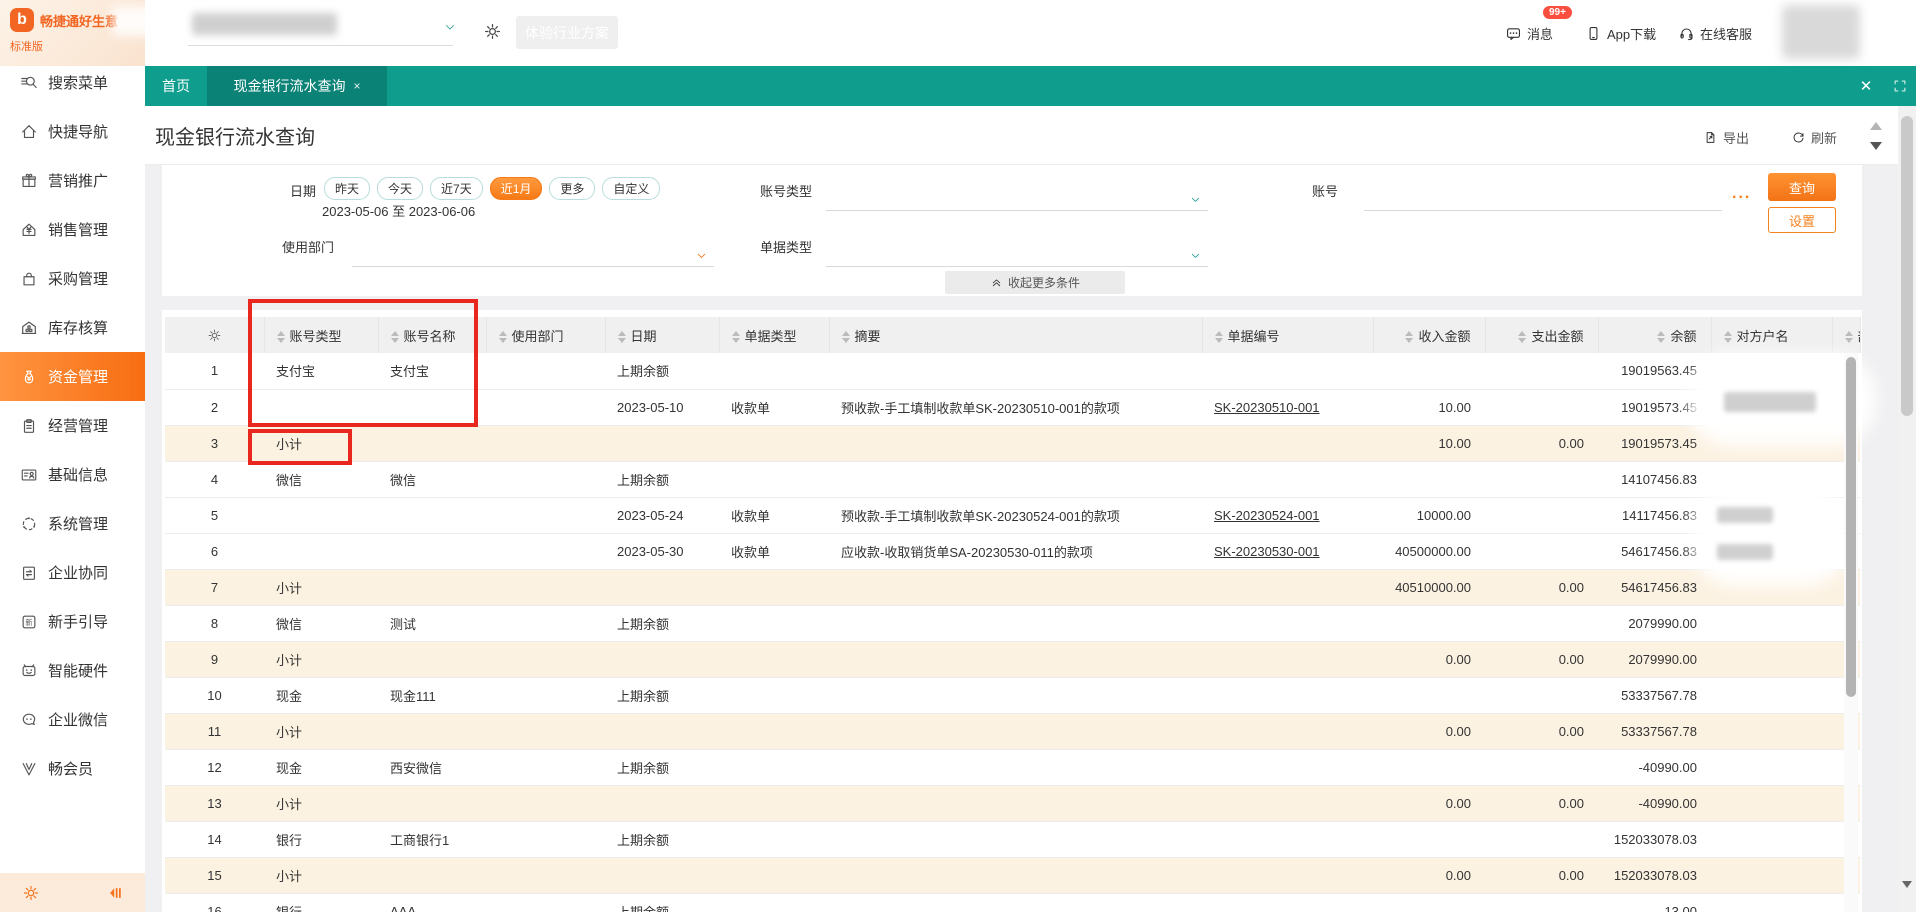 The height and width of the screenshot is (912, 1916). What do you see at coordinates (1267, 515) in the screenshot?
I see `doc-number-link: SK-20230524-001` at bounding box center [1267, 515].